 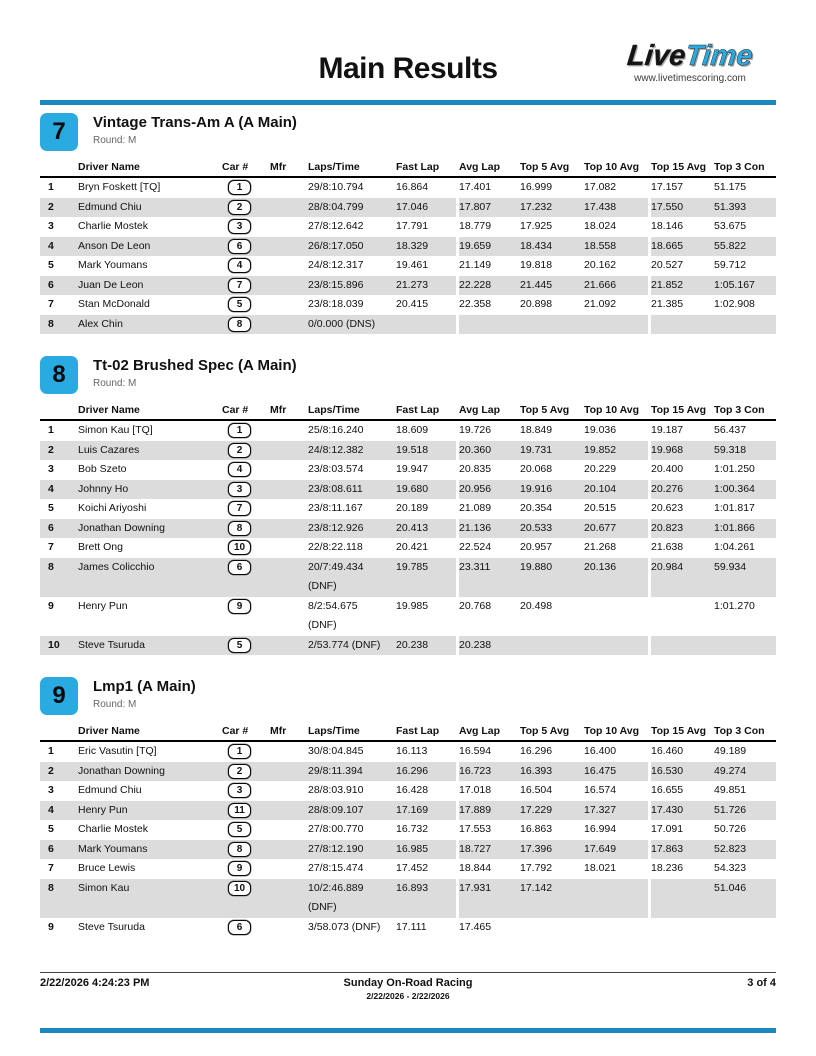 I want to click on cell-t15: 20.400, so click(x=681, y=470).